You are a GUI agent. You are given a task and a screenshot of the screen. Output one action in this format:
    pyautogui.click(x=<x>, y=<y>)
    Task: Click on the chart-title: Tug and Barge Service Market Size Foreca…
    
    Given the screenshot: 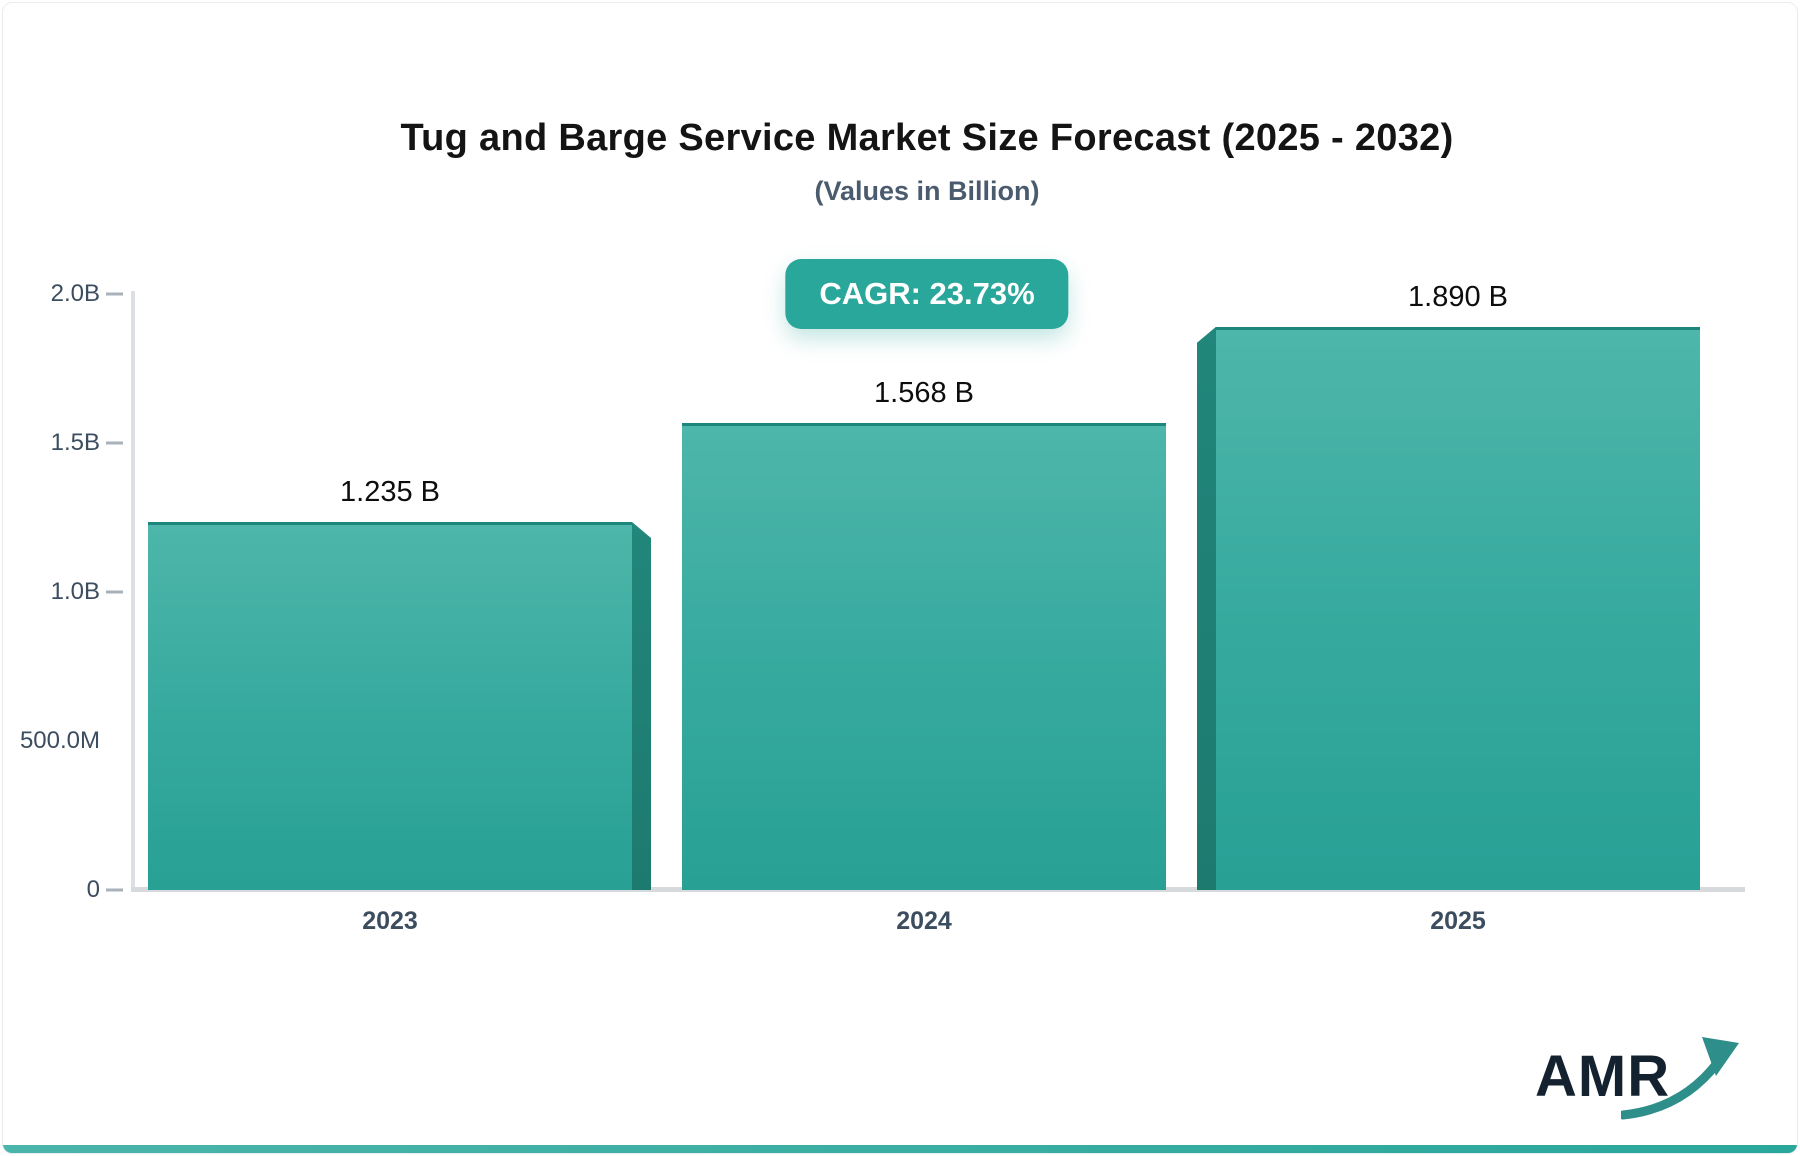 What is the action you would take?
    pyautogui.click(x=927, y=138)
    